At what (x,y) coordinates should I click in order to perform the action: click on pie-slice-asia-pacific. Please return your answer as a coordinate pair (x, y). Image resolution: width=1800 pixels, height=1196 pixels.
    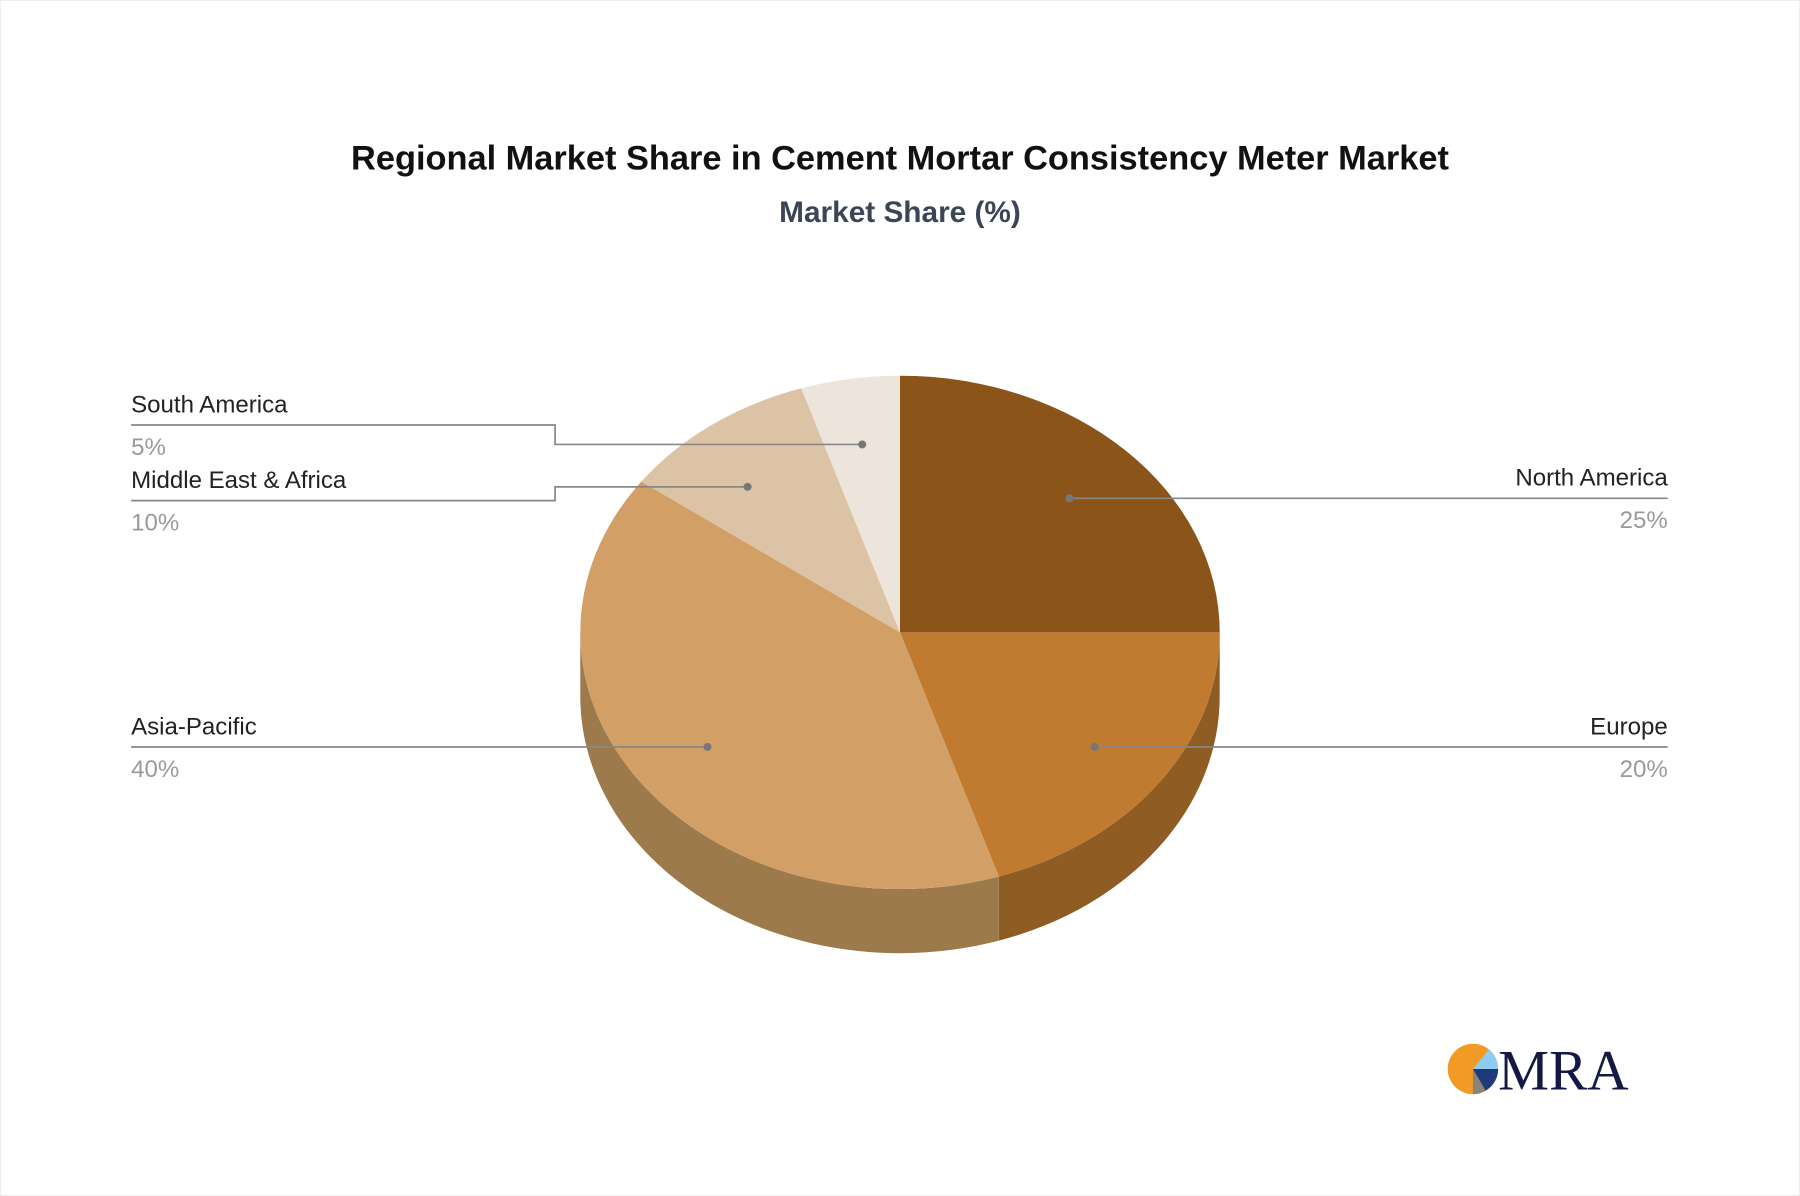
    Looking at the image, I should click on (789, 685).